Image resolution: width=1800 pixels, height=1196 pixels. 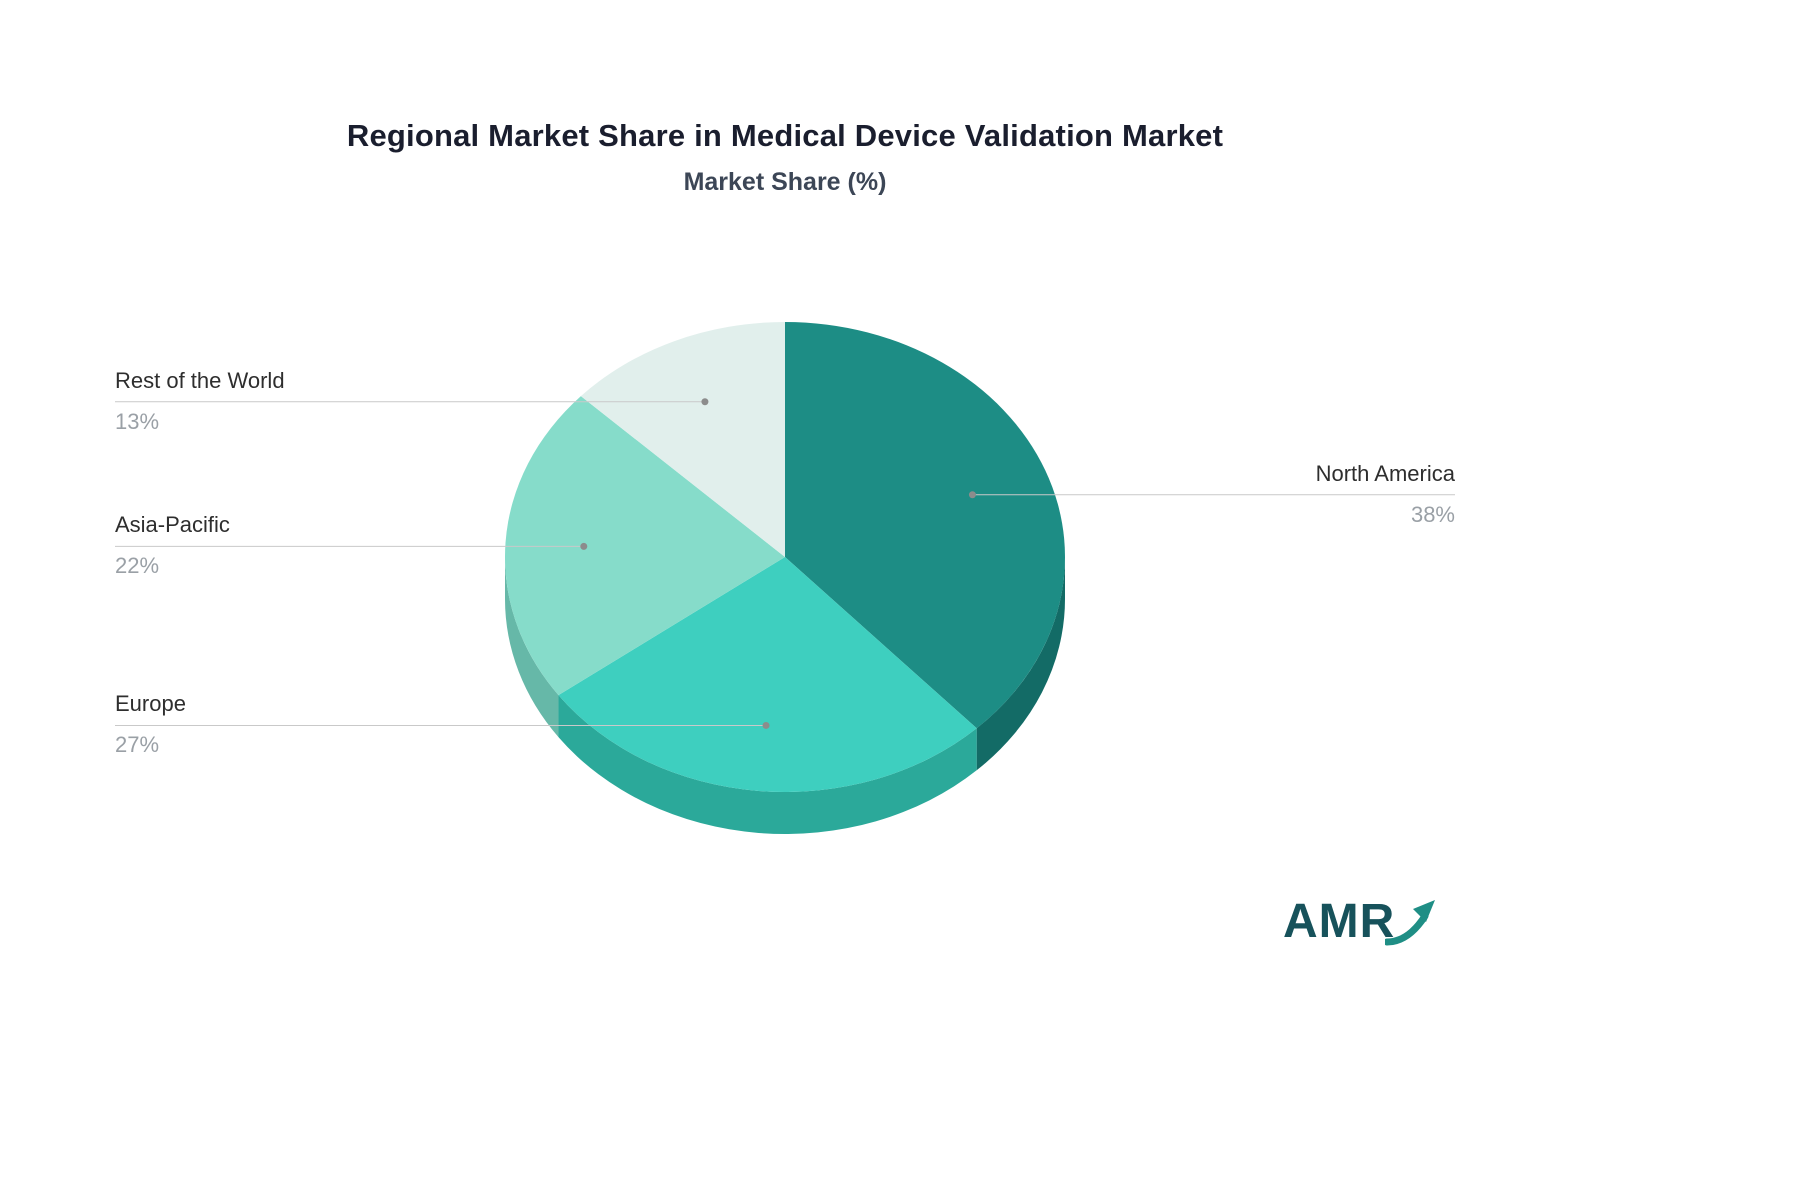 What do you see at coordinates (150, 724) in the screenshot?
I see `callout-europe: Europe 27%` at bounding box center [150, 724].